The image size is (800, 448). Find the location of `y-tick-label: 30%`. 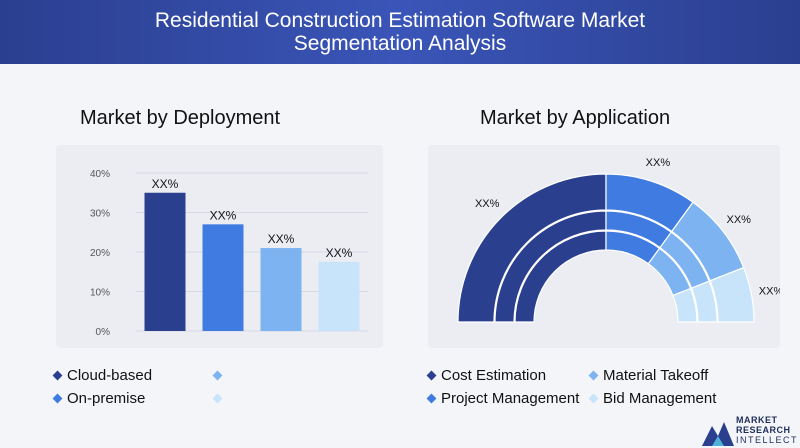

y-tick-label: 30% is located at coordinates (100, 214).